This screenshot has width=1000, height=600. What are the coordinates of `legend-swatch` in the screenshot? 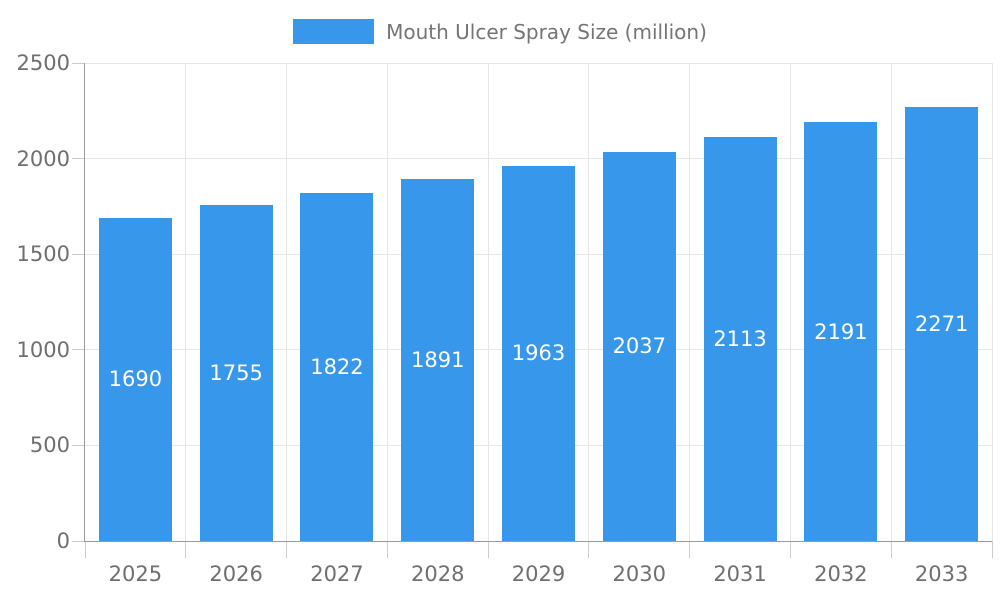 It's located at (334, 31).